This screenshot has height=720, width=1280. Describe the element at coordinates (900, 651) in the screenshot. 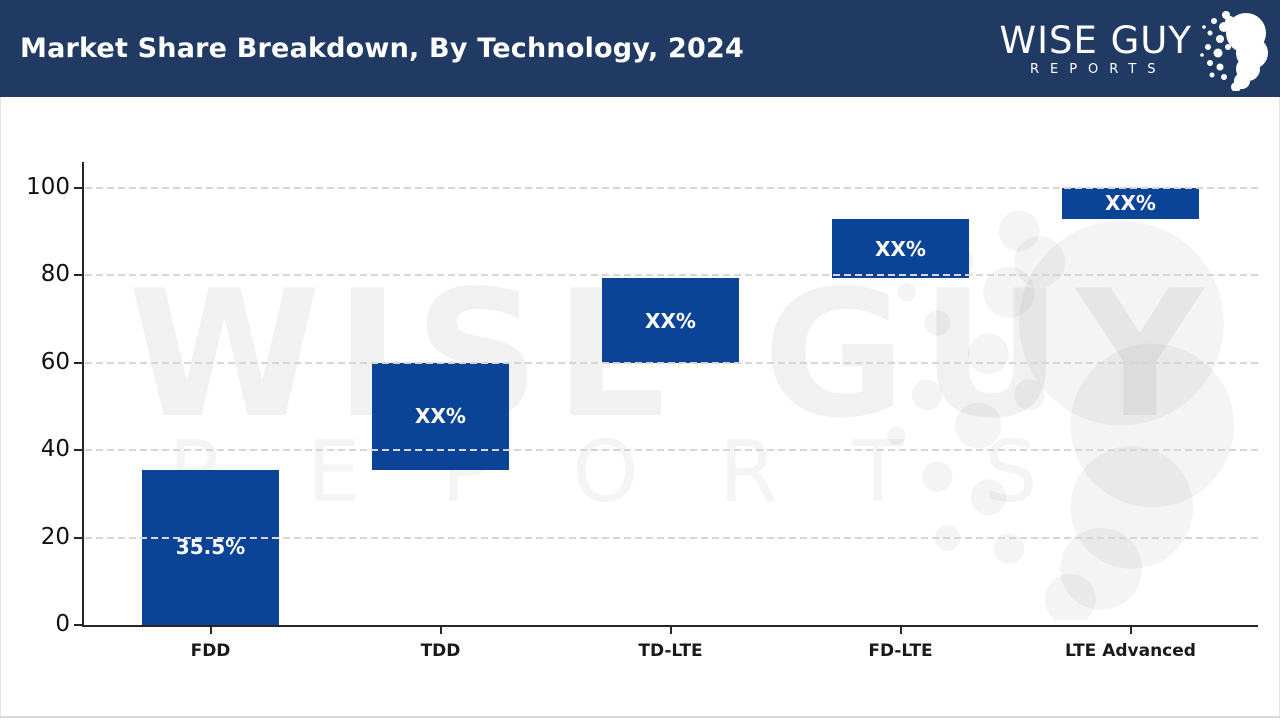

I see `x-axis-tick-label: FD-LTE` at that location.